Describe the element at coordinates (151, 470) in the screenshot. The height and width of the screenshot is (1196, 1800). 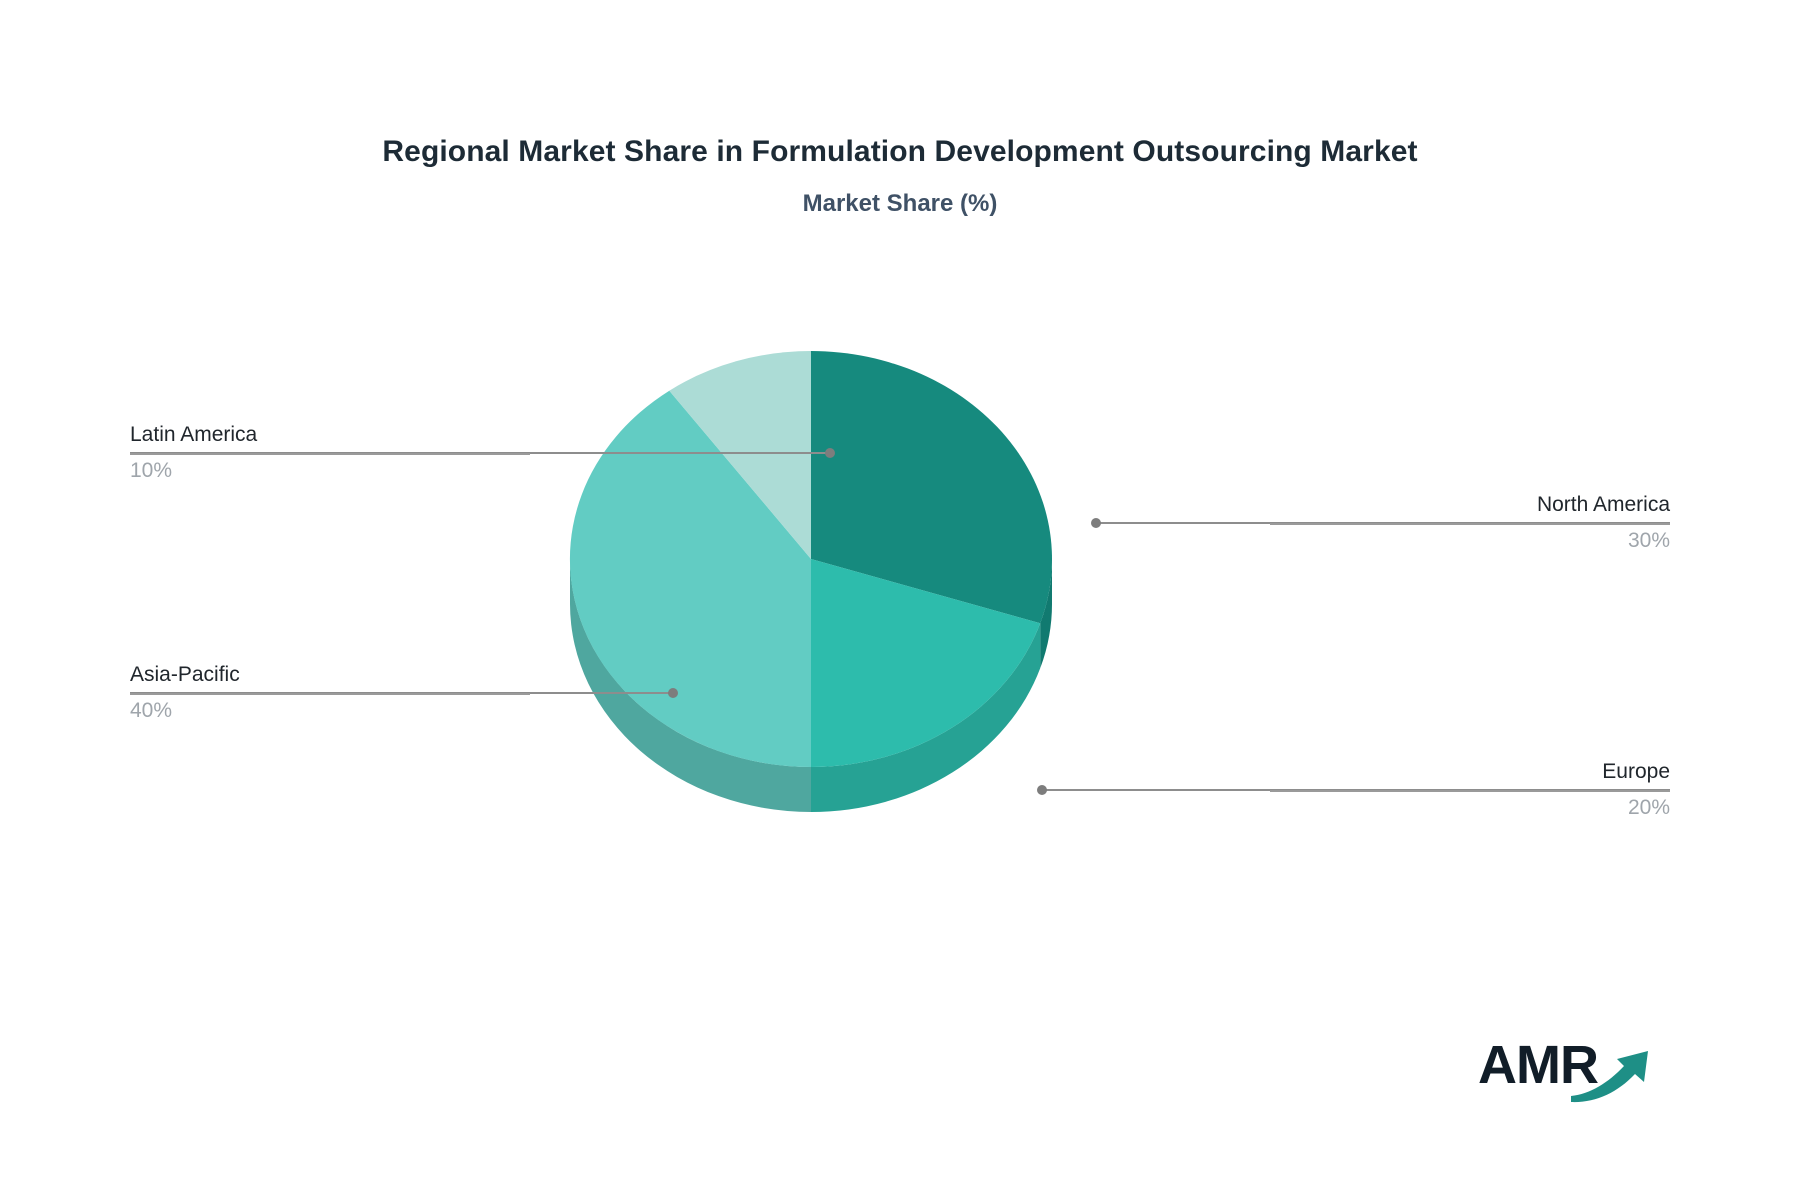
I see `callout-value-latin-america: 10%` at that location.